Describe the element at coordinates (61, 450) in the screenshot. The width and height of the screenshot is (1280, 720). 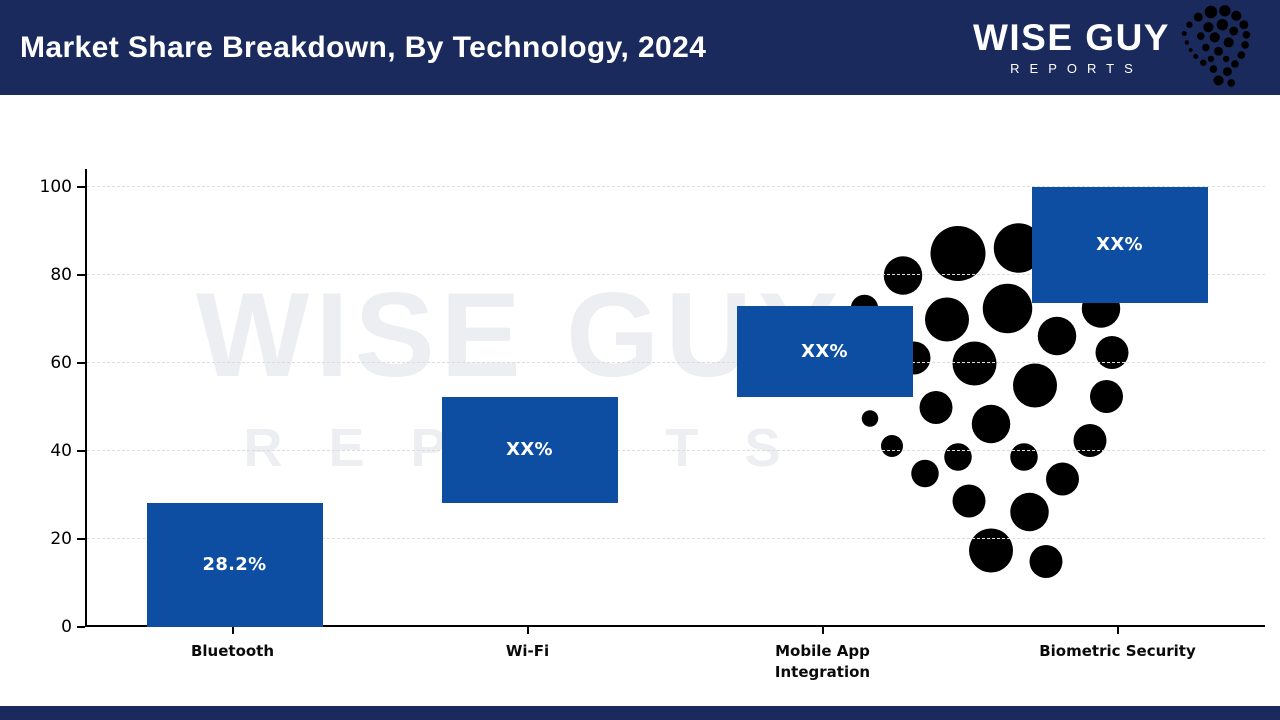
I see `y-tick-label-40: 40` at that location.